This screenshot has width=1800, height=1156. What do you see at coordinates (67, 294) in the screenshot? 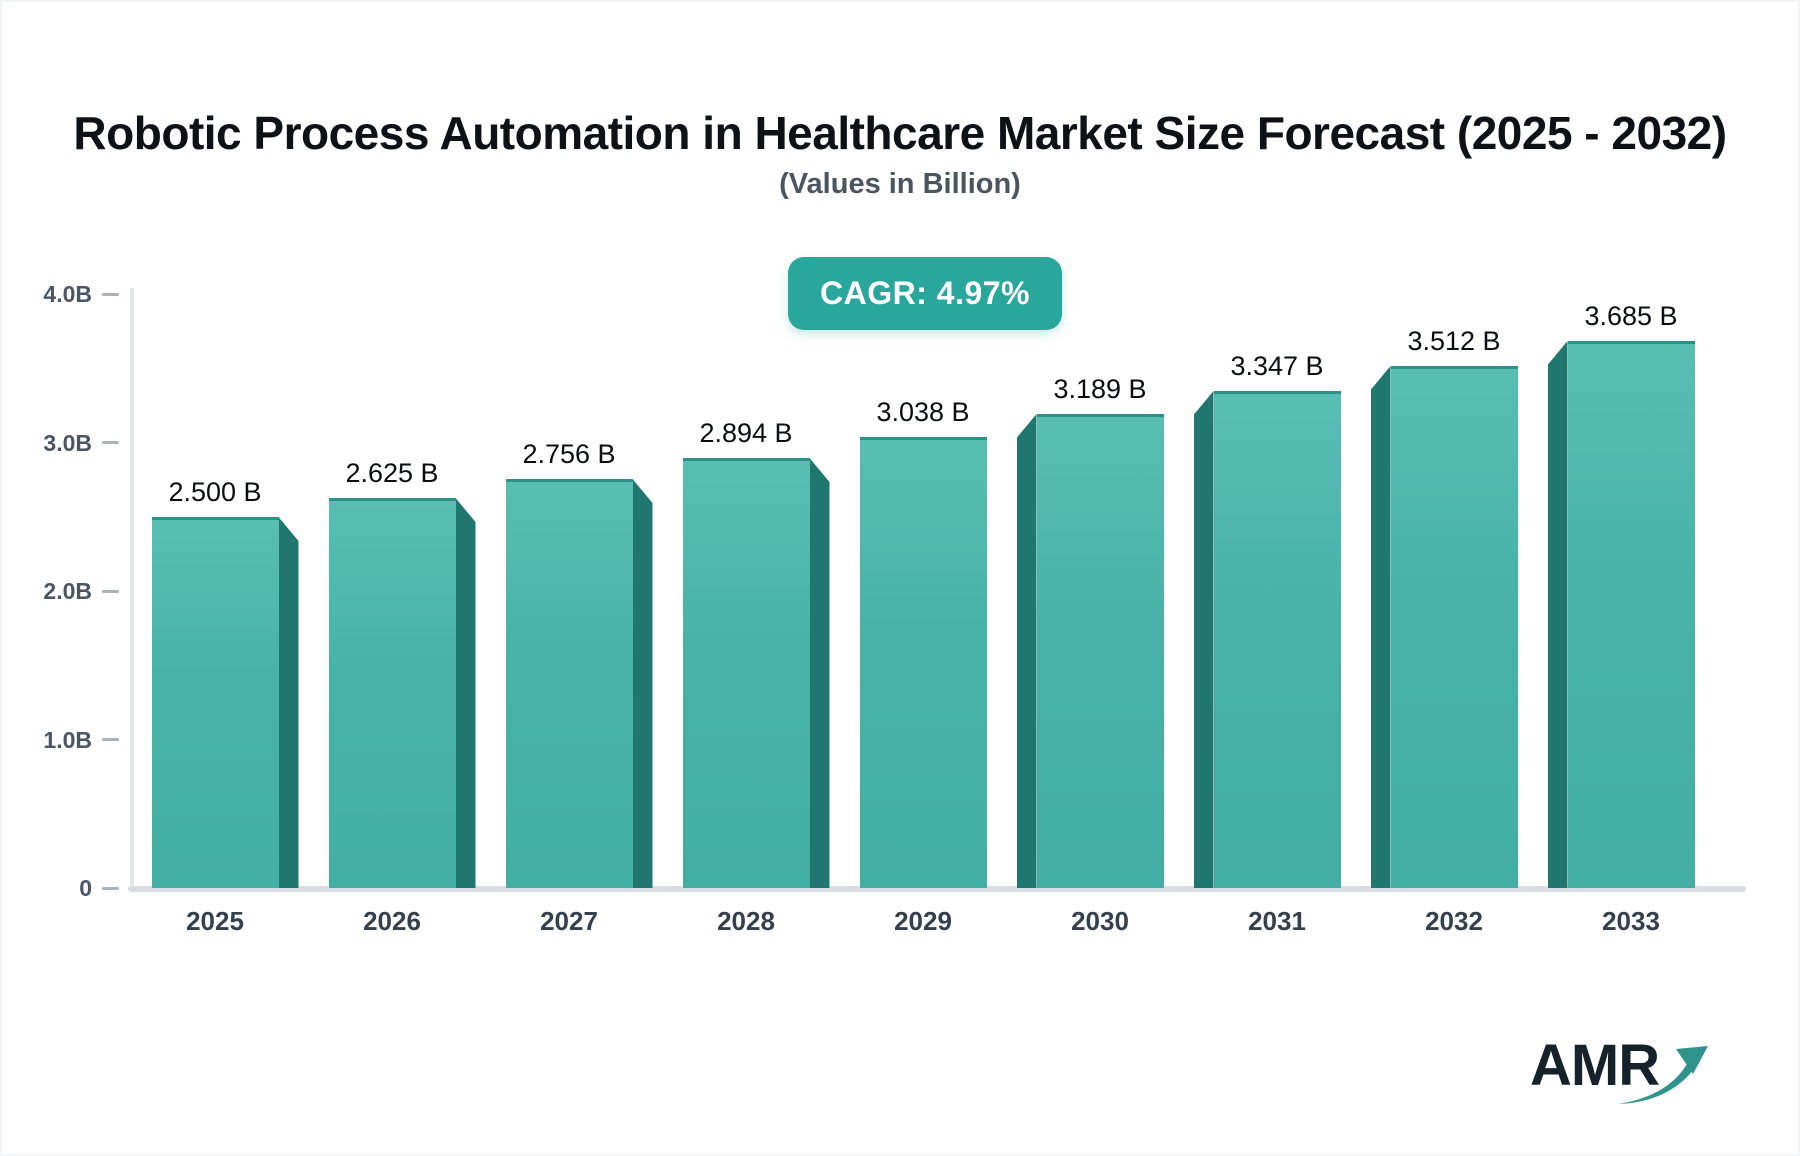
I see `y-tick-label: 4.0B` at bounding box center [67, 294].